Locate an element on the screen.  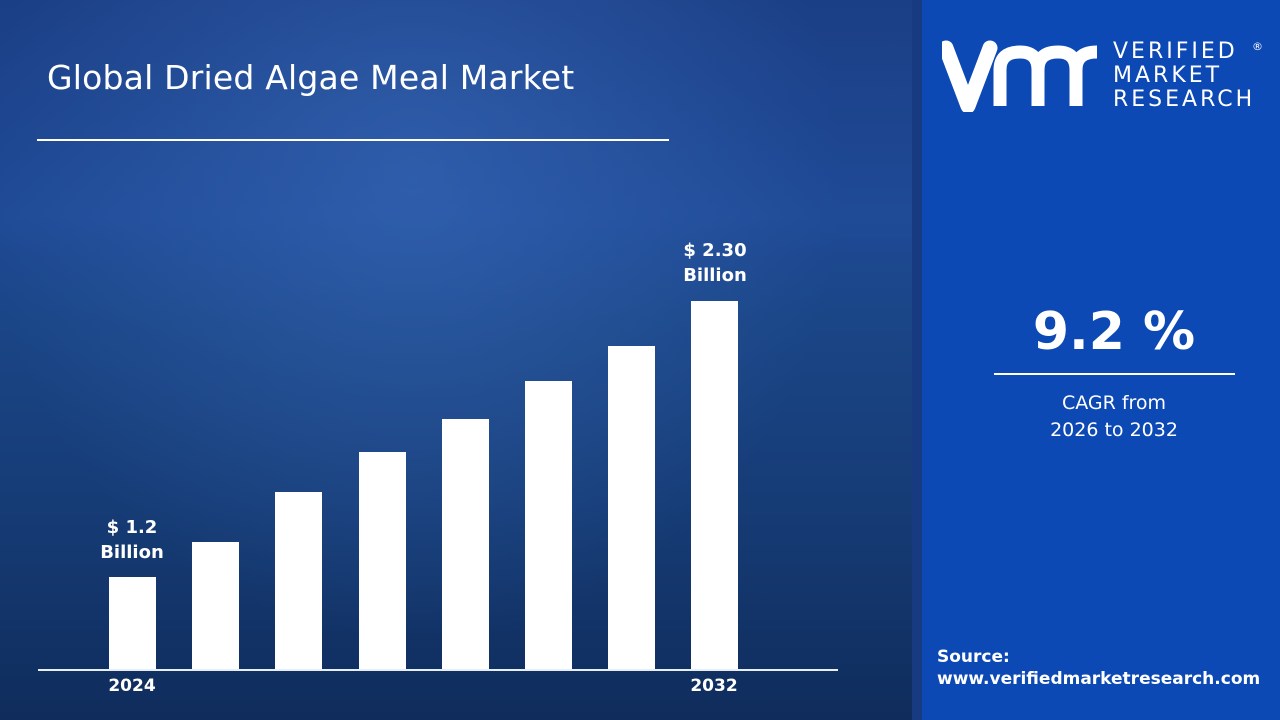
cagr-divider is located at coordinates (1114, 374).